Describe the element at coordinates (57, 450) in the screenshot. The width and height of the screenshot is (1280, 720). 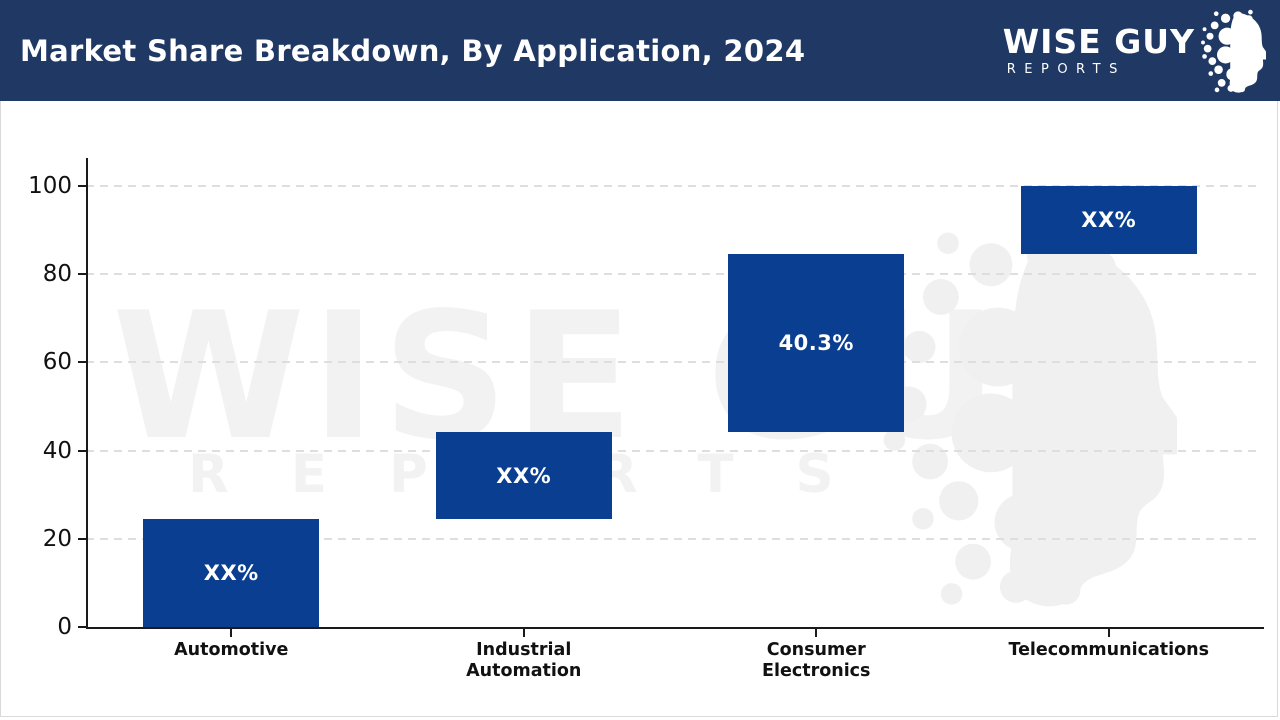
I see `y-tick-label: 40` at that location.